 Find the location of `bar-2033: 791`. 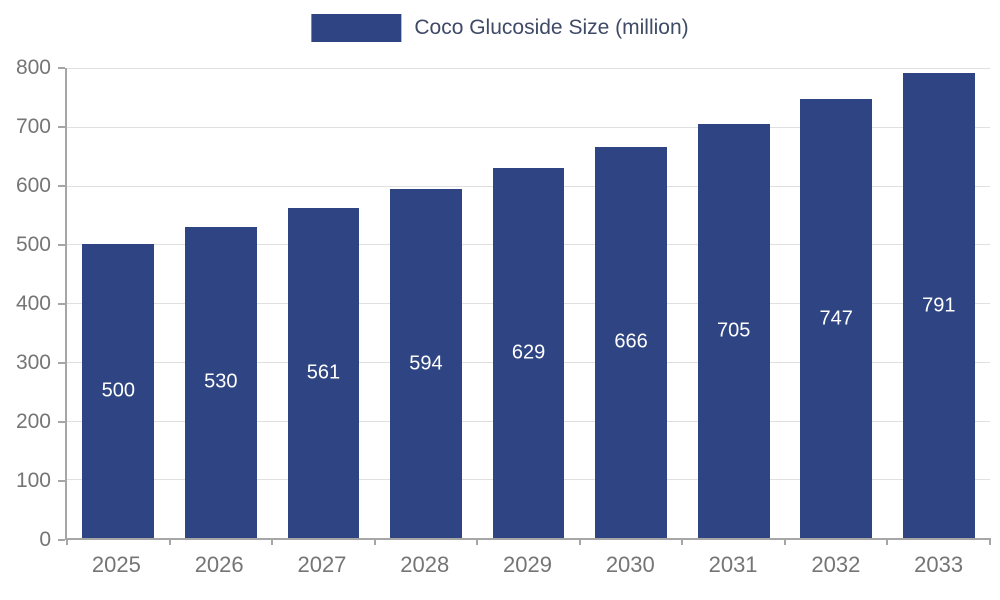

bar-2033: 791 is located at coordinates (938, 305).